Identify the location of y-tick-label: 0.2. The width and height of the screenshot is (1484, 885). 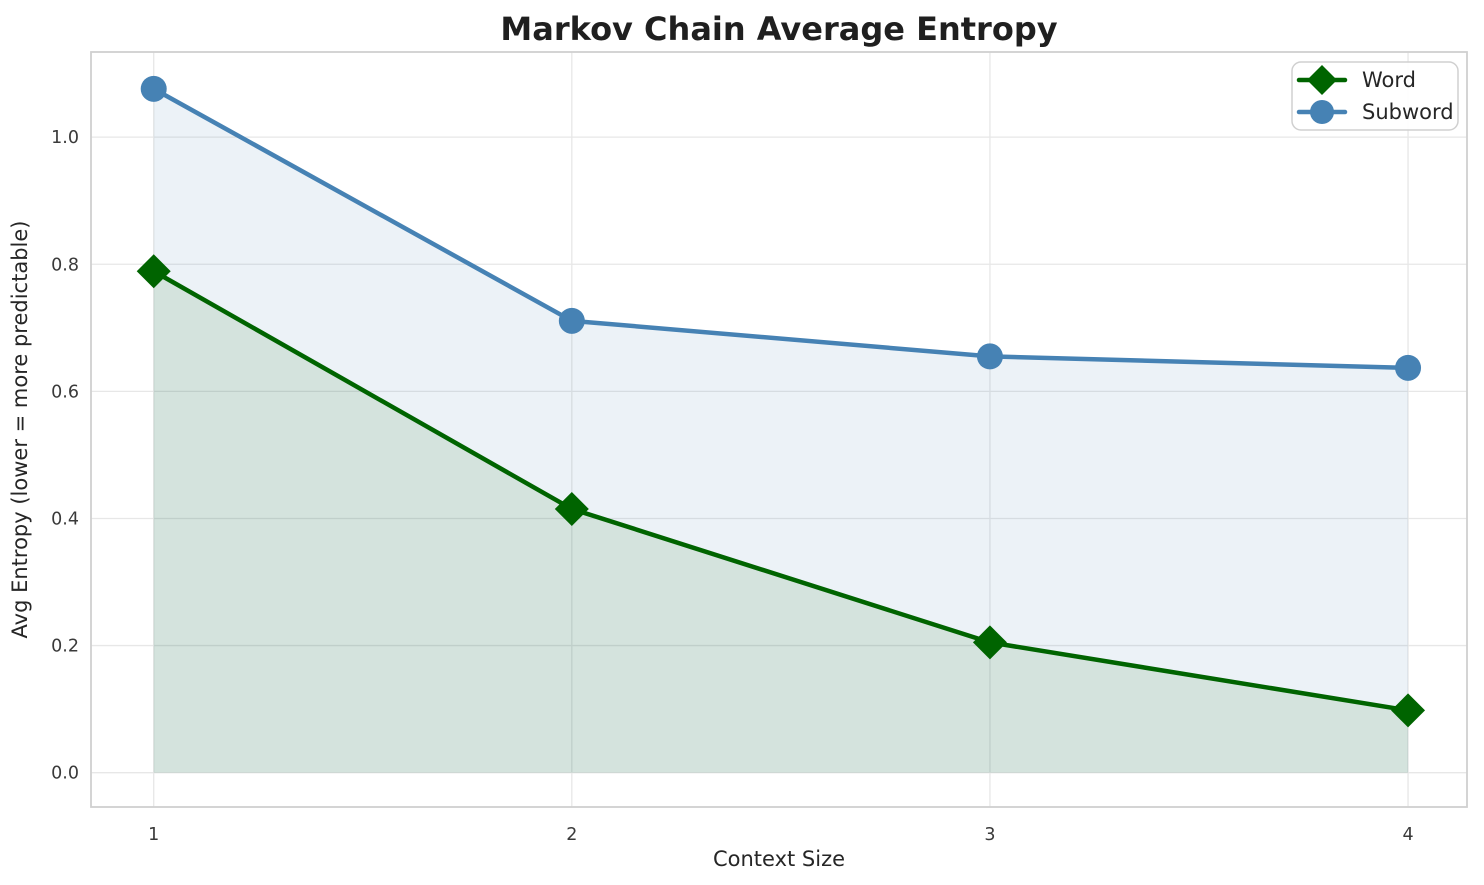
(65, 647).